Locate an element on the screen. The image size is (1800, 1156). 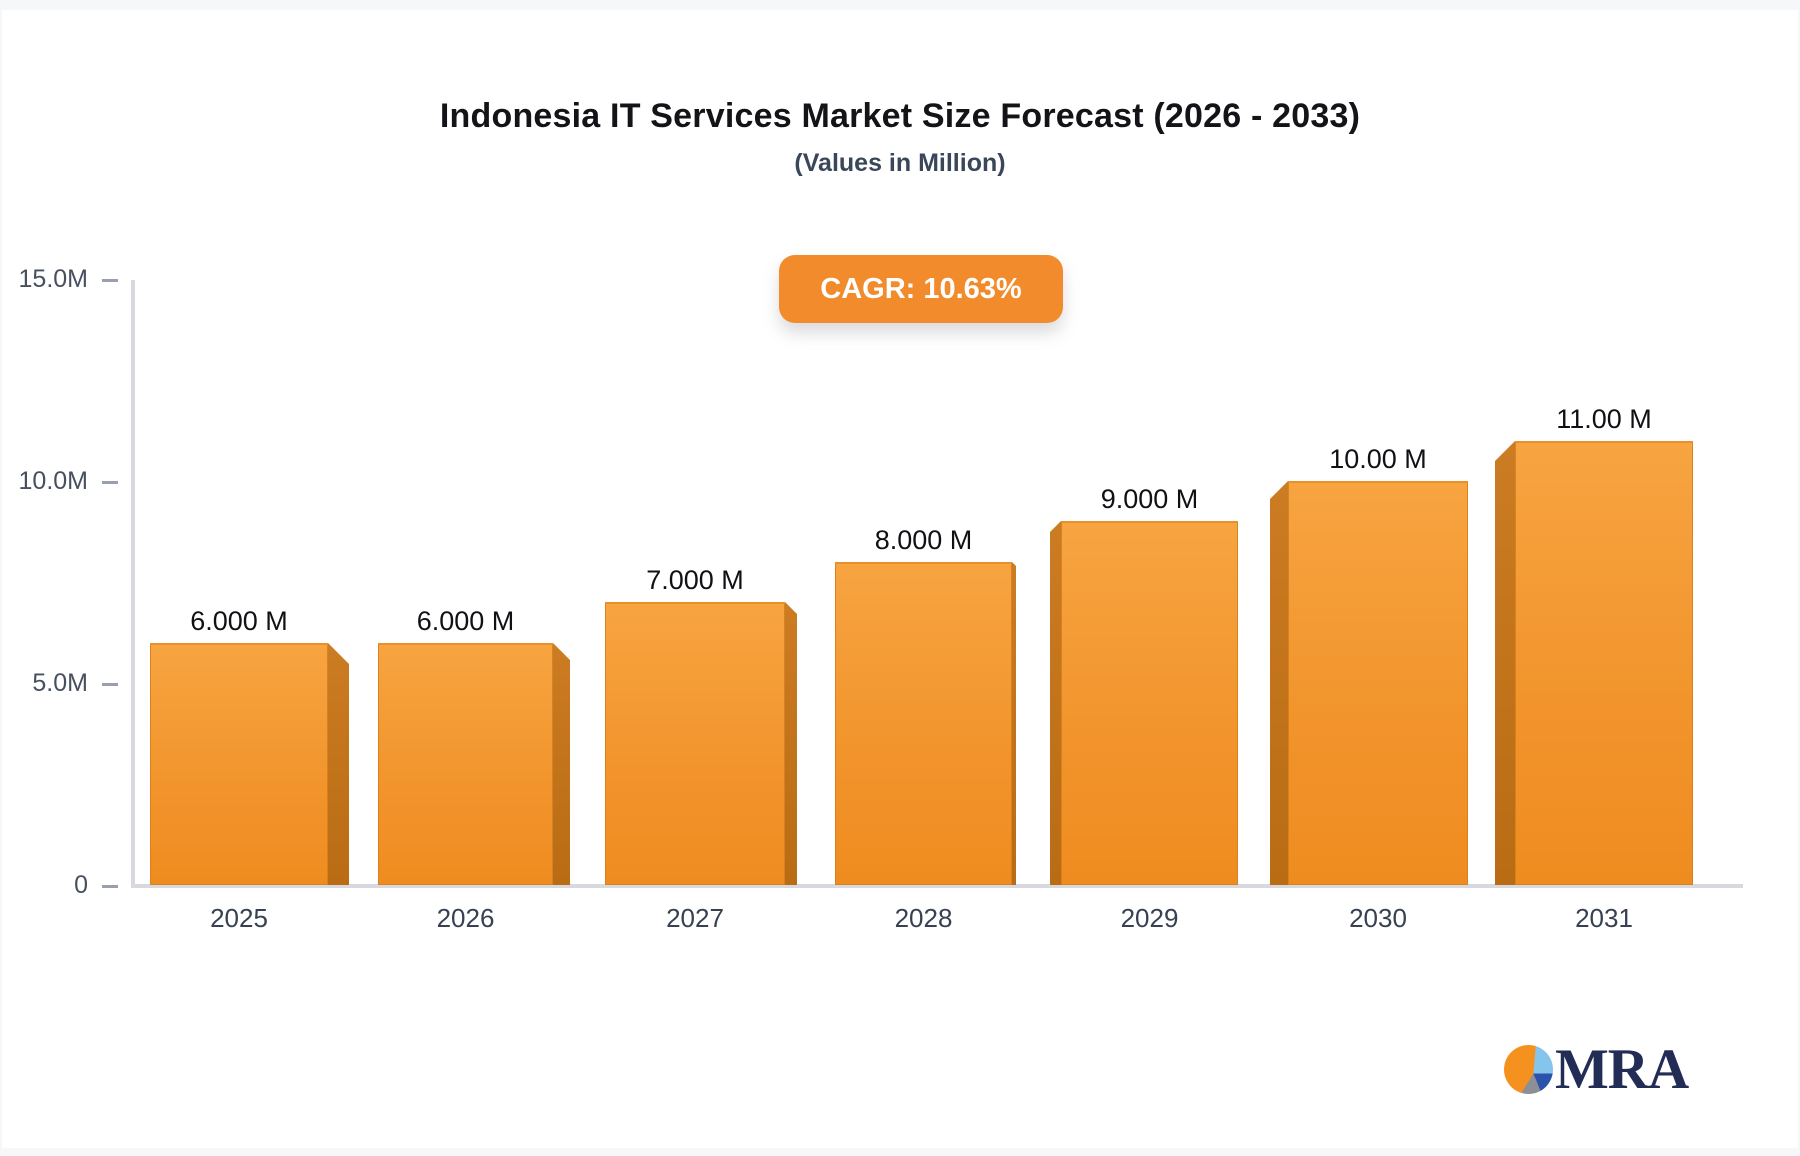
x-tick-label-2029: 2029 is located at coordinates (1149, 918).